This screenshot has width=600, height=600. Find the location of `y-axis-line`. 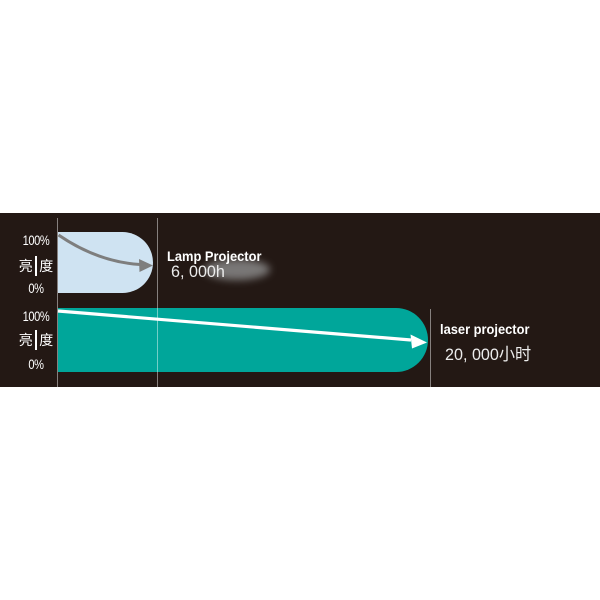

y-axis-line is located at coordinates (57, 302).